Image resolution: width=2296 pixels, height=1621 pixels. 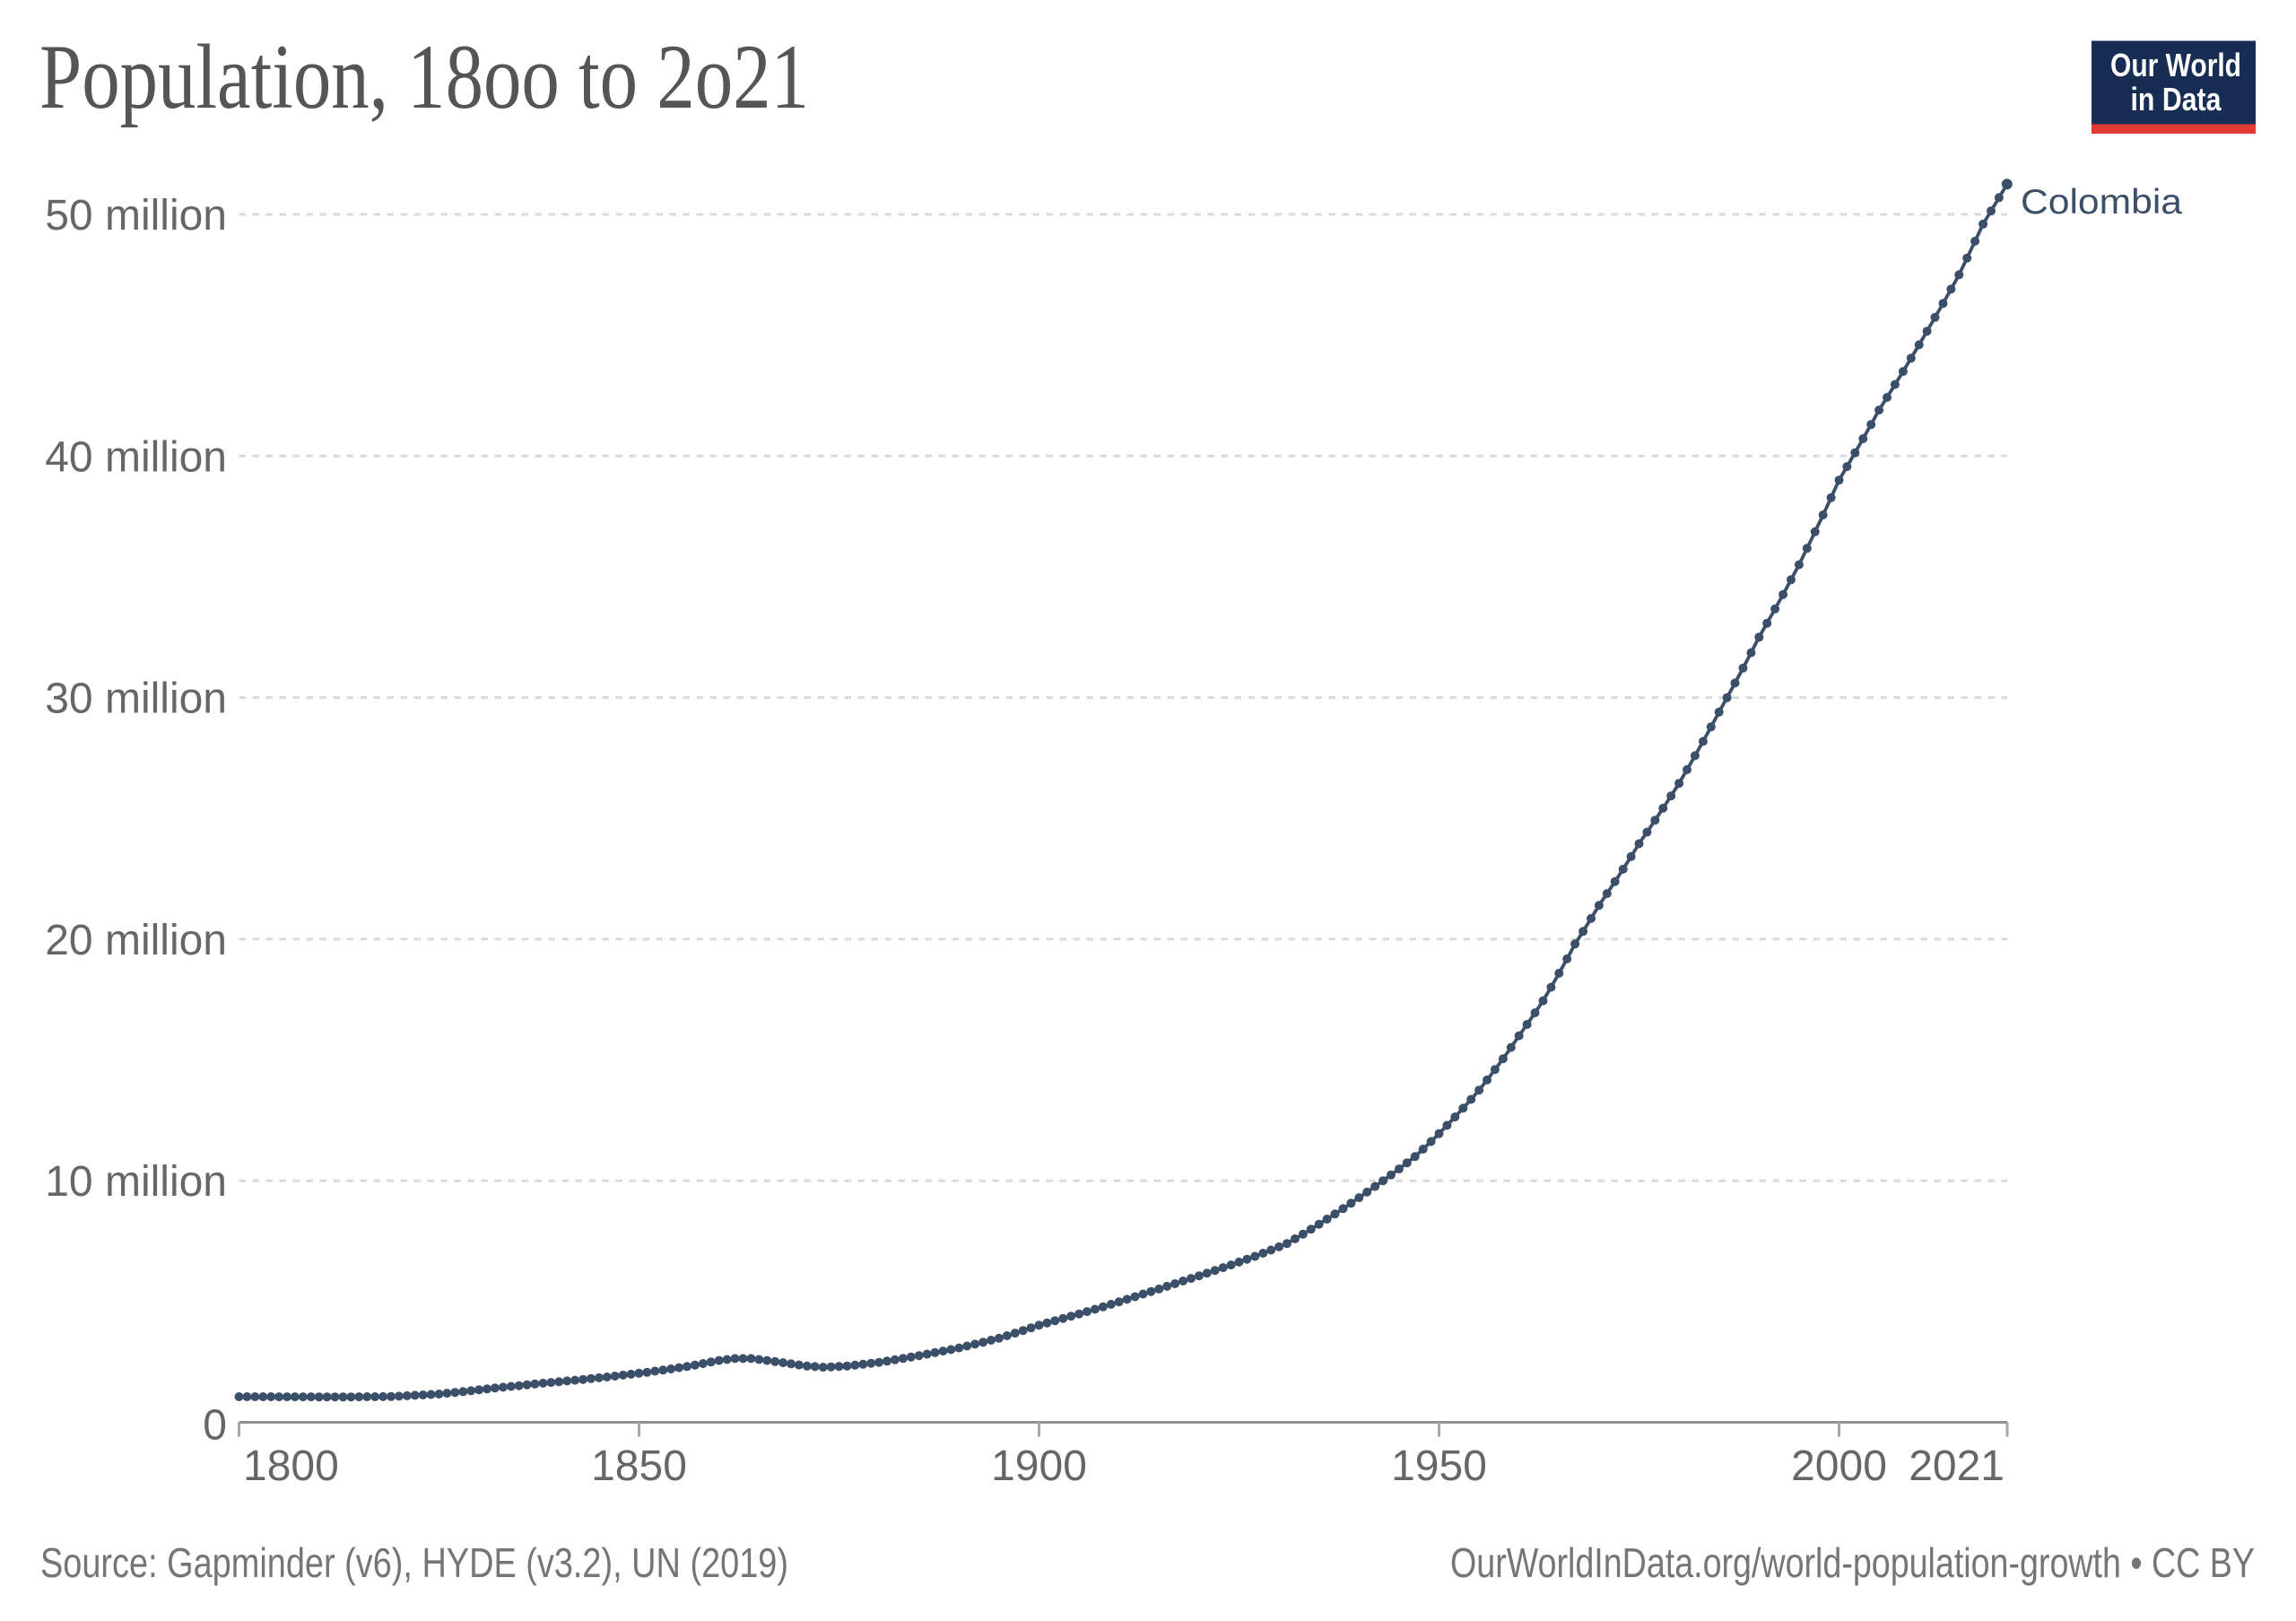 What do you see at coordinates (136, 1182) in the screenshot?
I see `svg-text: 10 million` at bounding box center [136, 1182].